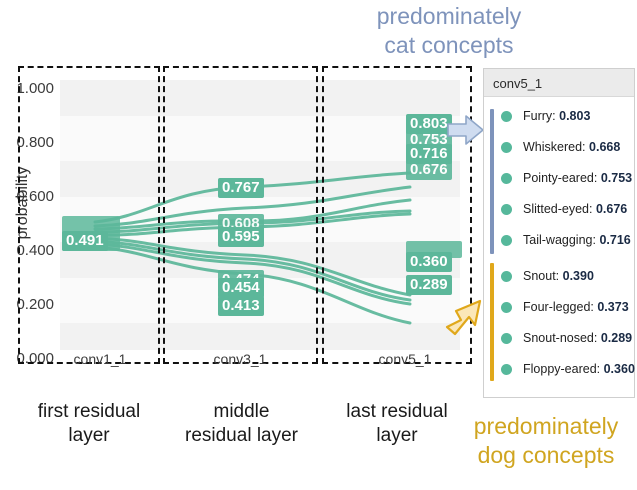  What do you see at coordinates (429, 154) in the screenshot?
I see `value-label: 0.716` at bounding box center [429, 154].